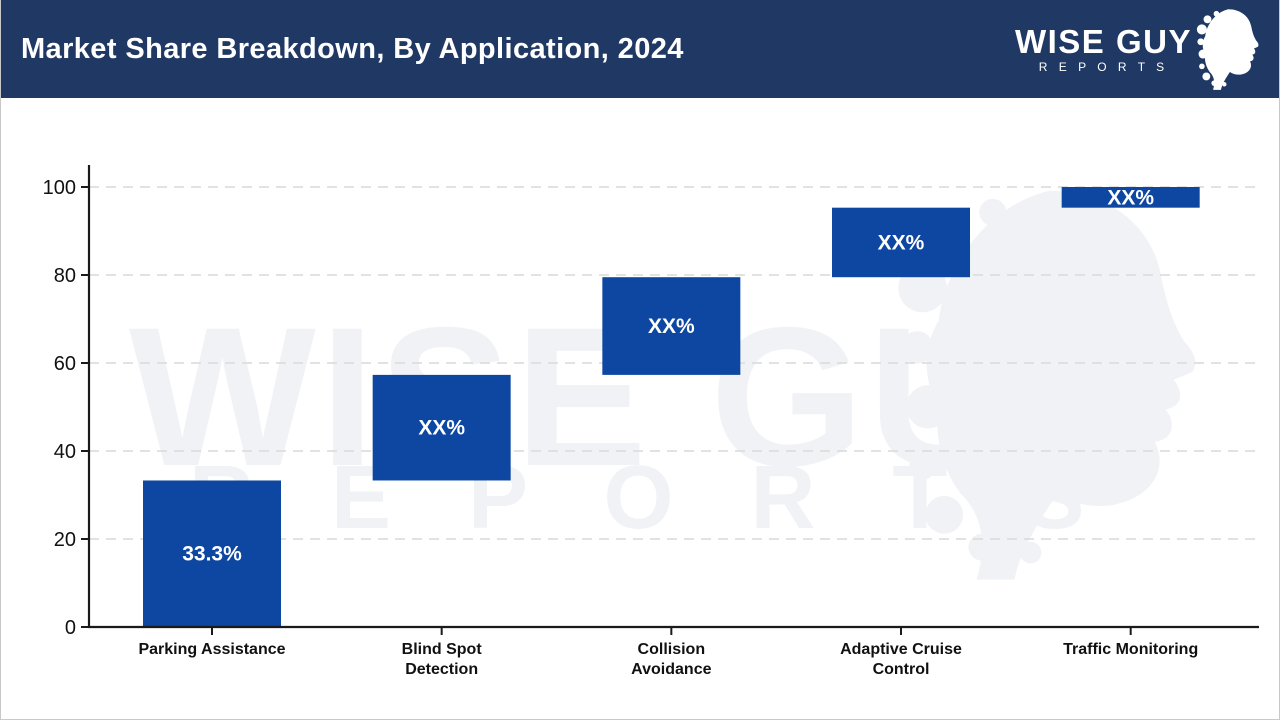 This screenshot has width=1280, height=720. What do you see at coordinates (65, 452) in the screenshot?
I see `y-tick-label: 40` at bounding box center [65, 452].